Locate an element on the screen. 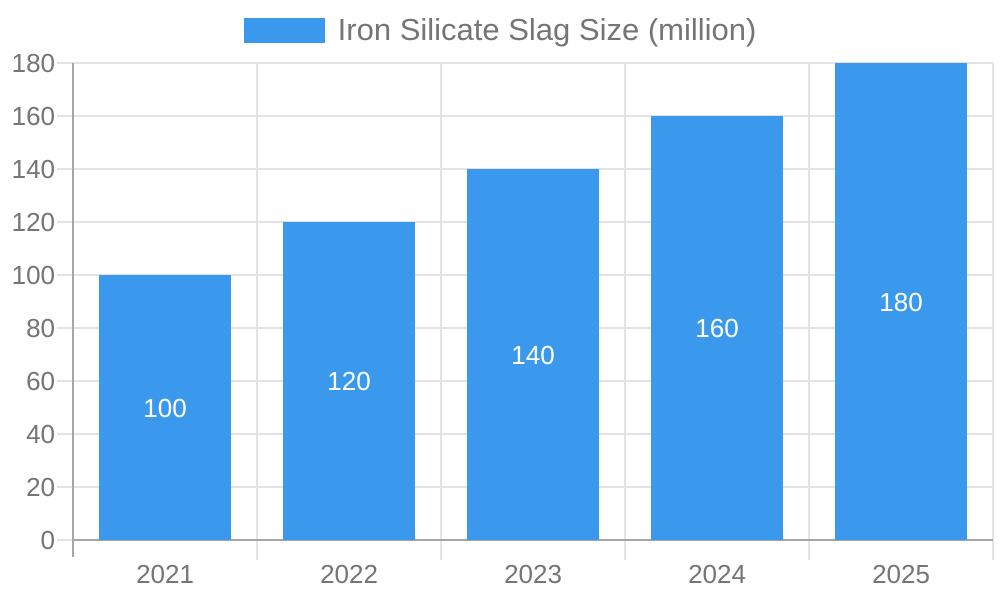 The height and width of the screenshot is (600, 1000). y-axis-label: 20 is located at coordinates (40, 487).